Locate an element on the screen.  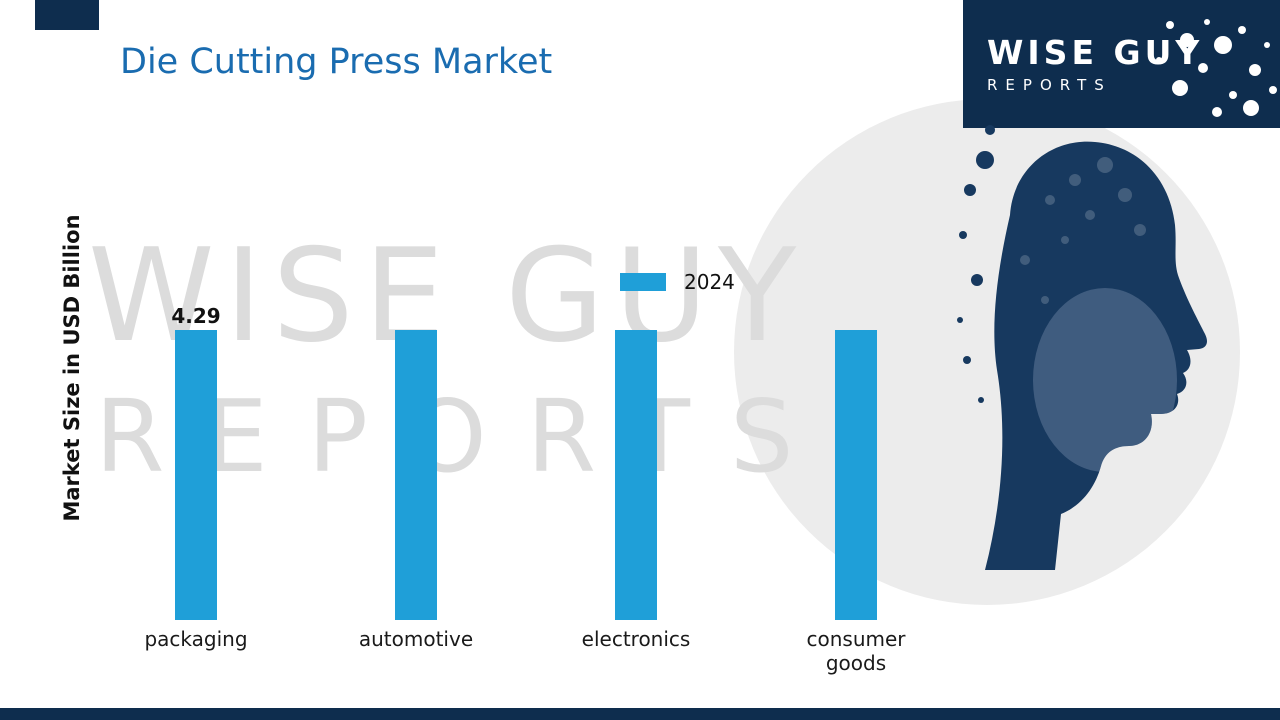
x-axis-label-automotive: automotive is located at coordinates (416, 639).